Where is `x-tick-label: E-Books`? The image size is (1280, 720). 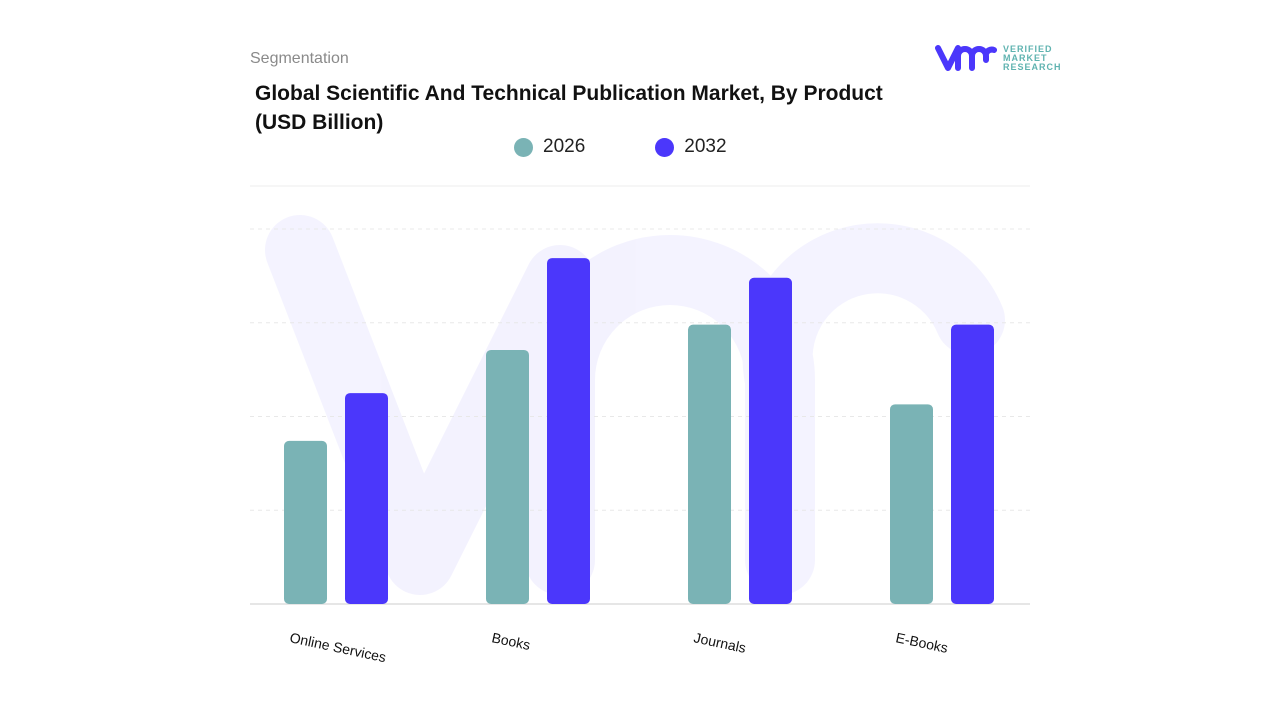 x-tick-label: E-Books is located at coordinates (921, 642).